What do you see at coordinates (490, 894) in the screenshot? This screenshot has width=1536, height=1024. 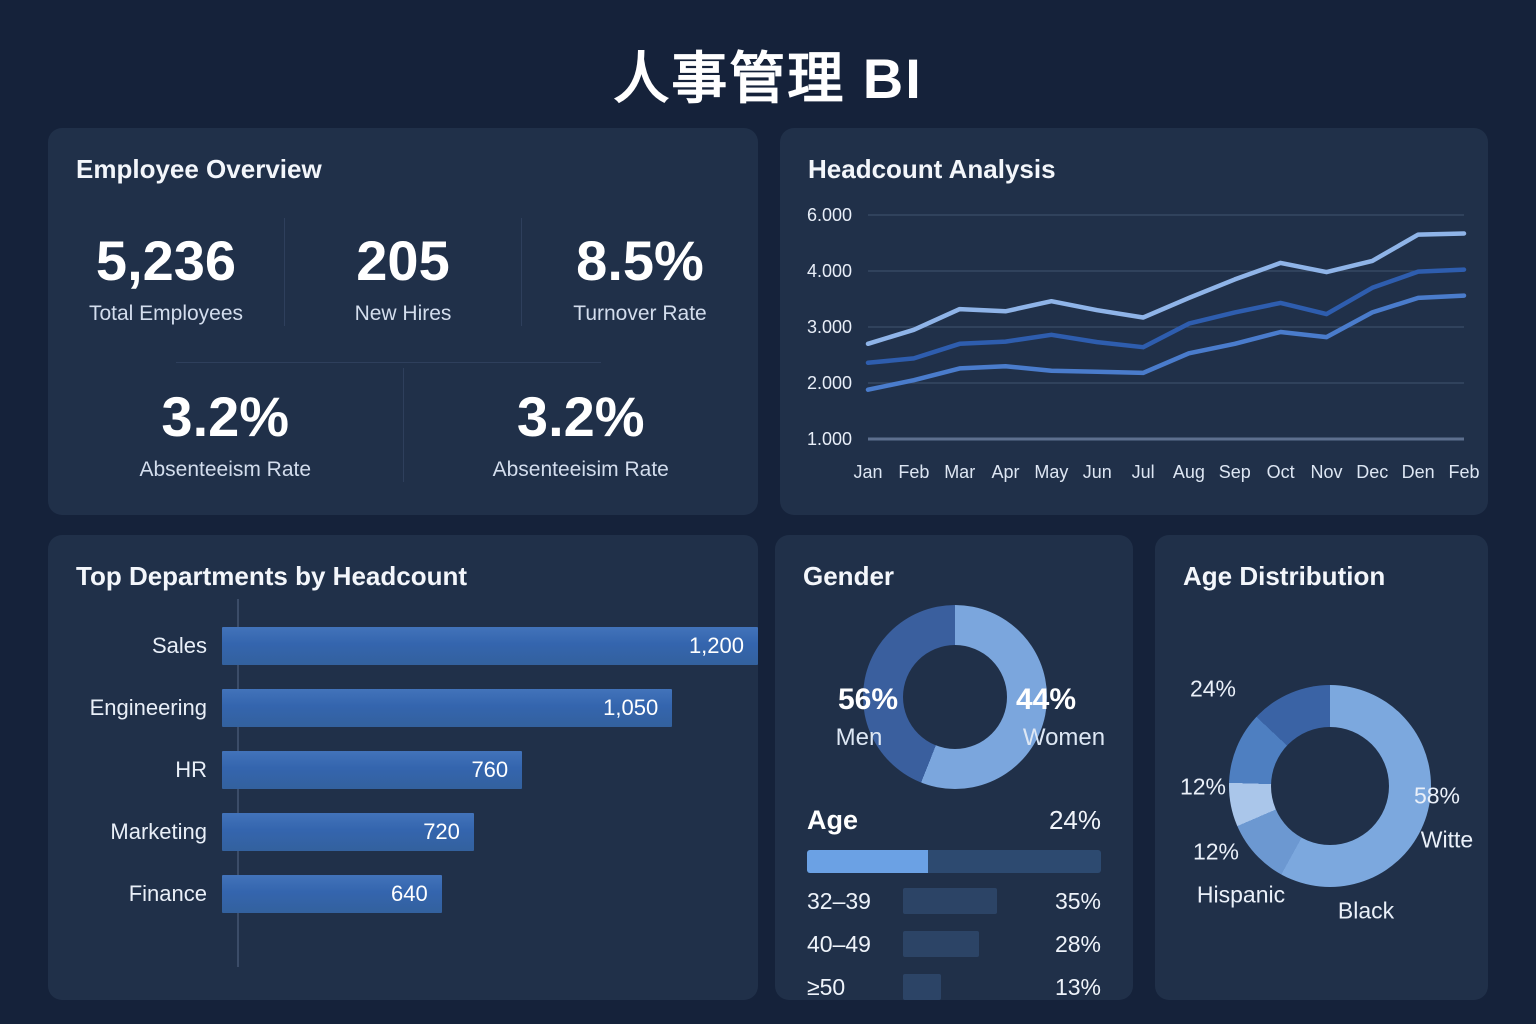 I see `dept-bar-track: 640` at bounding box center [490, 894].